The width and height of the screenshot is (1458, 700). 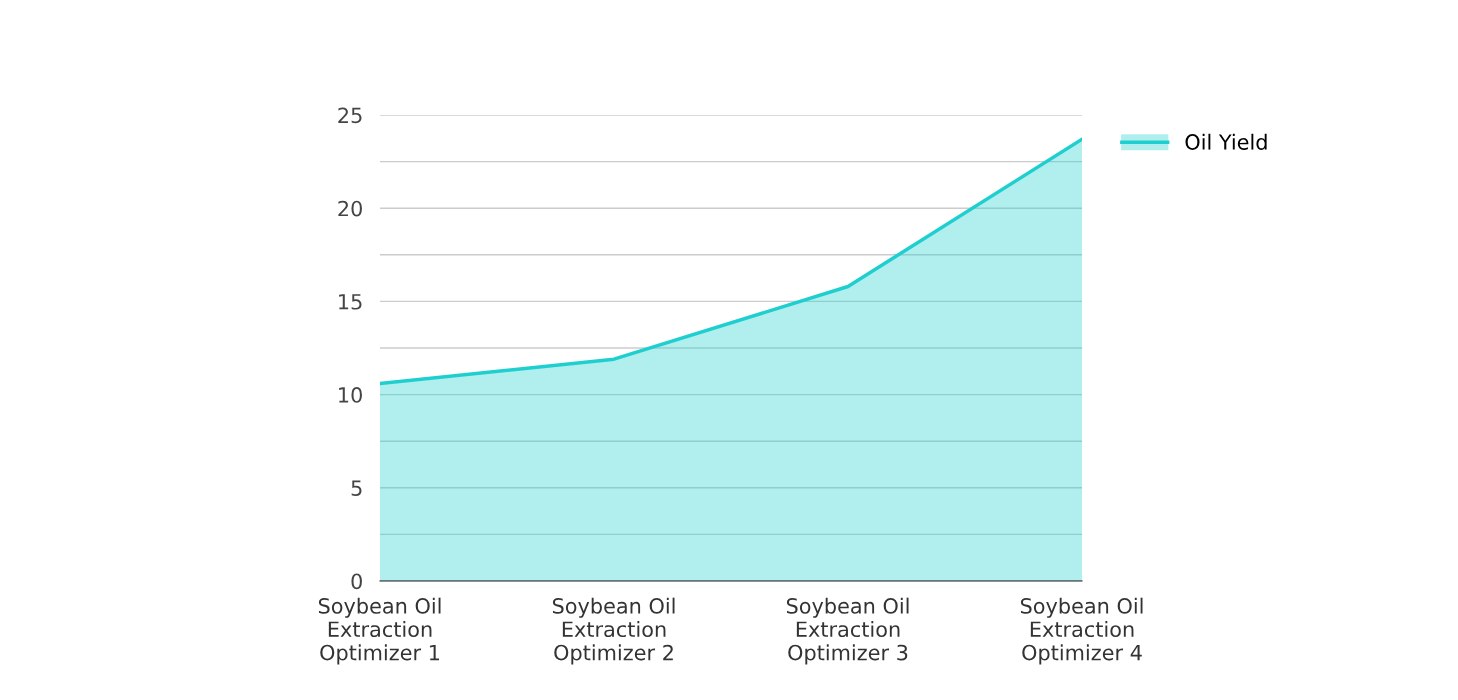 What do you see at coordinates (350, 395) in the screenshot?
I see `y-tick-label: 10` at bounding box center [350, 395].